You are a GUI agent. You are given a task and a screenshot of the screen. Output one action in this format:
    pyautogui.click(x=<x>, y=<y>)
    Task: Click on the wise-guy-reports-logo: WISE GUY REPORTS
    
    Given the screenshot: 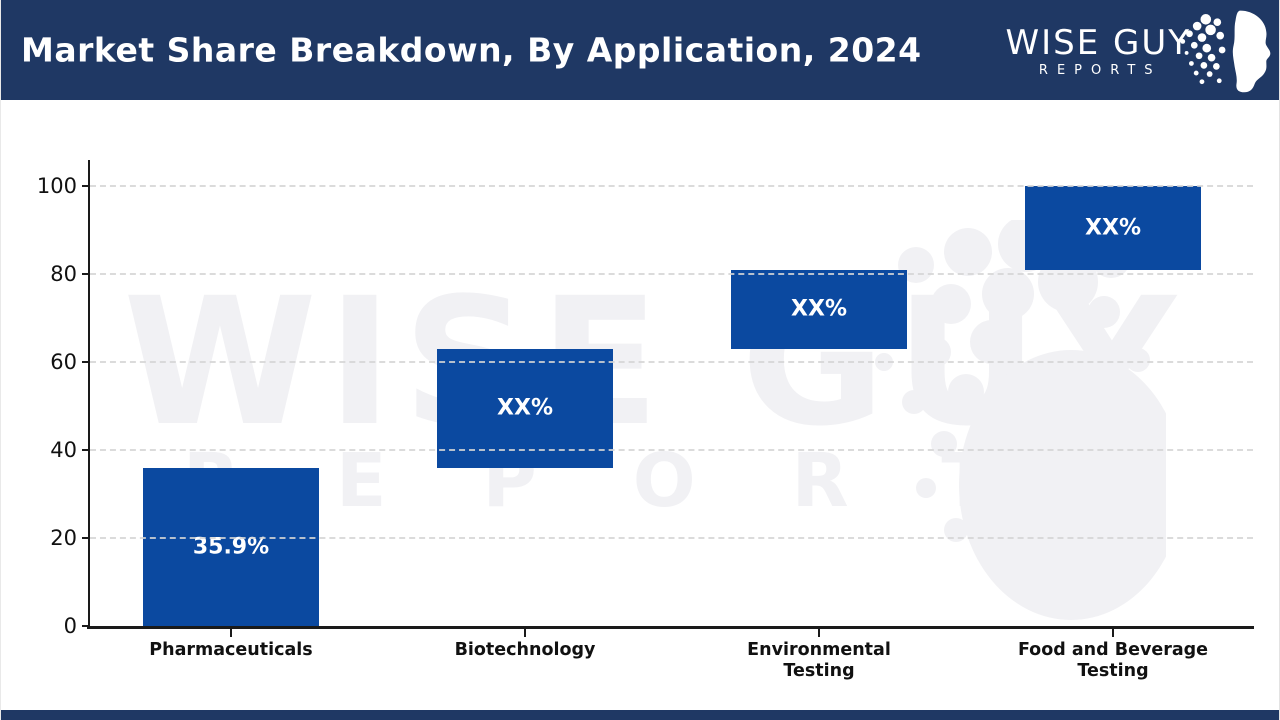 What is the action you would take?
    pyautogui.click(x=1139, y=51)
    